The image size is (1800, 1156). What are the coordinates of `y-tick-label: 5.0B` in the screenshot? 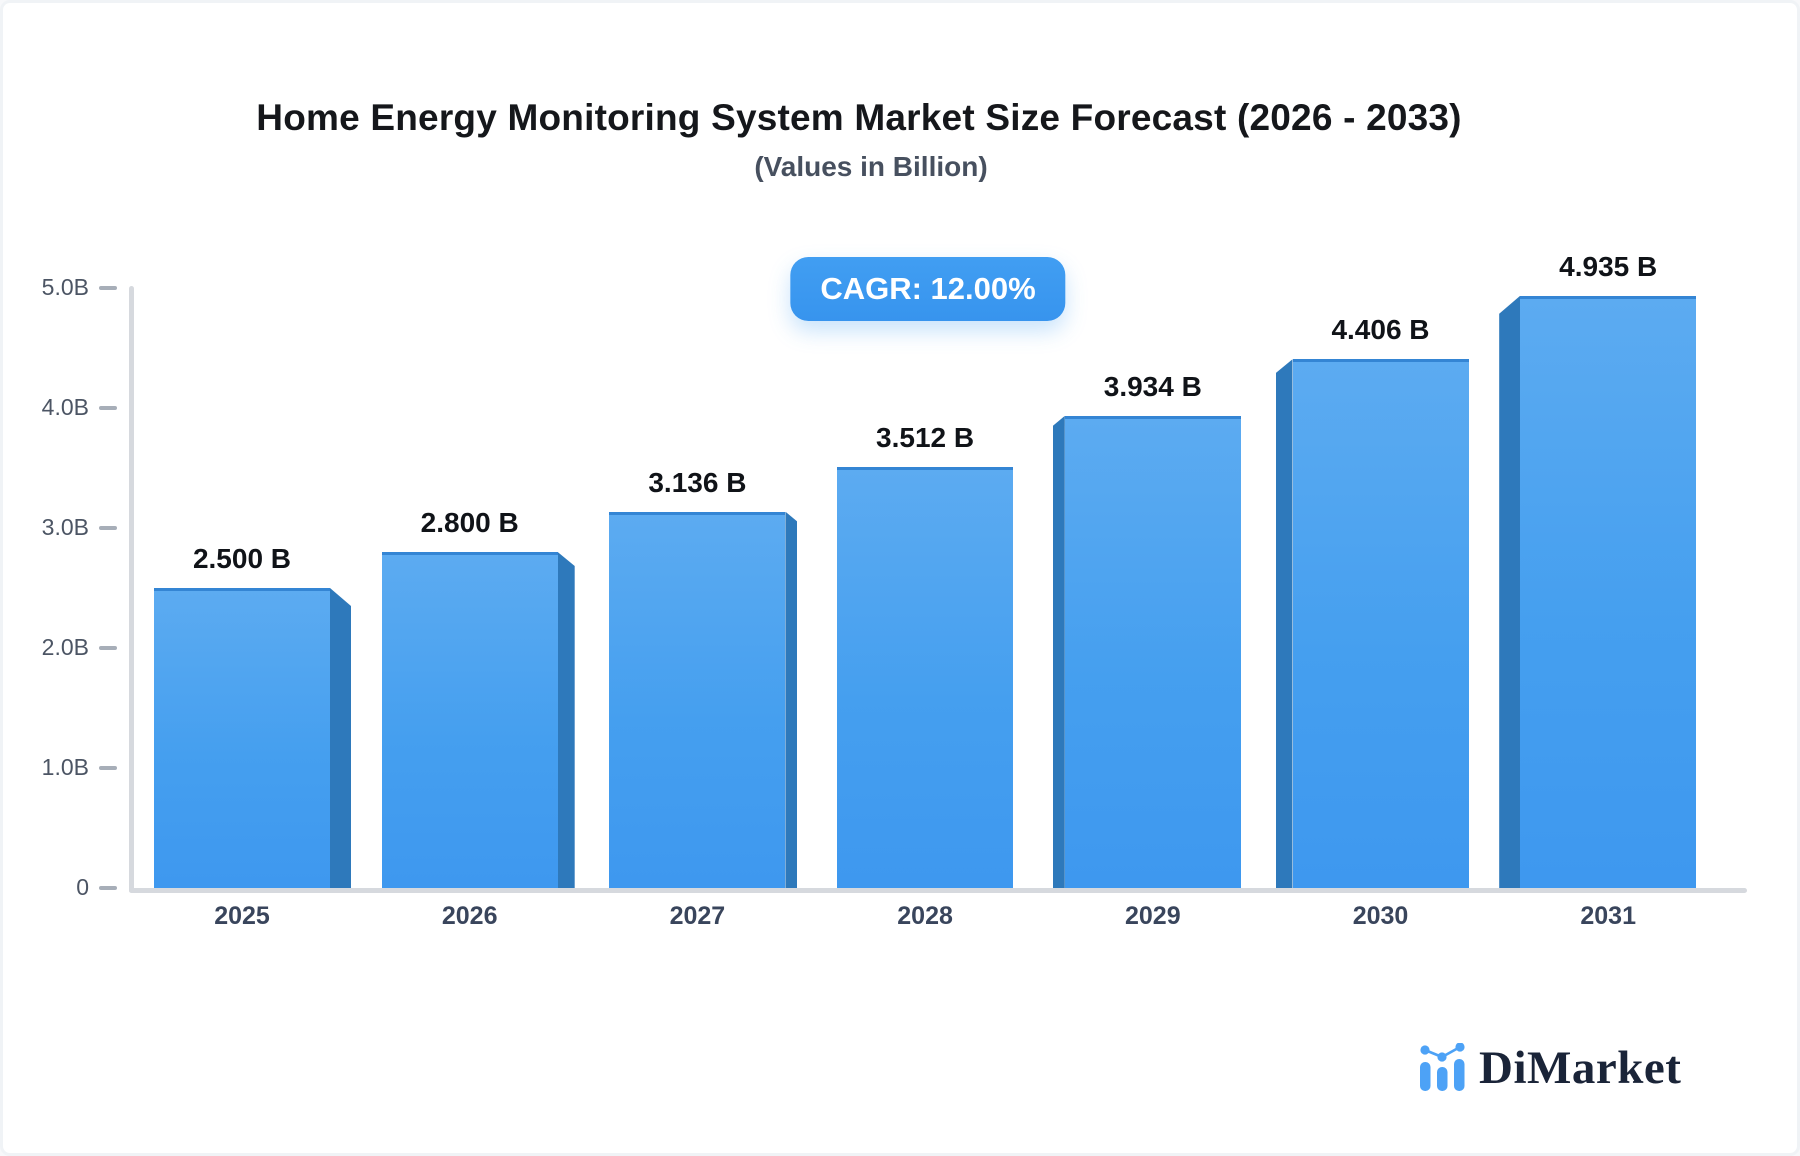 It's located at (65, 287).